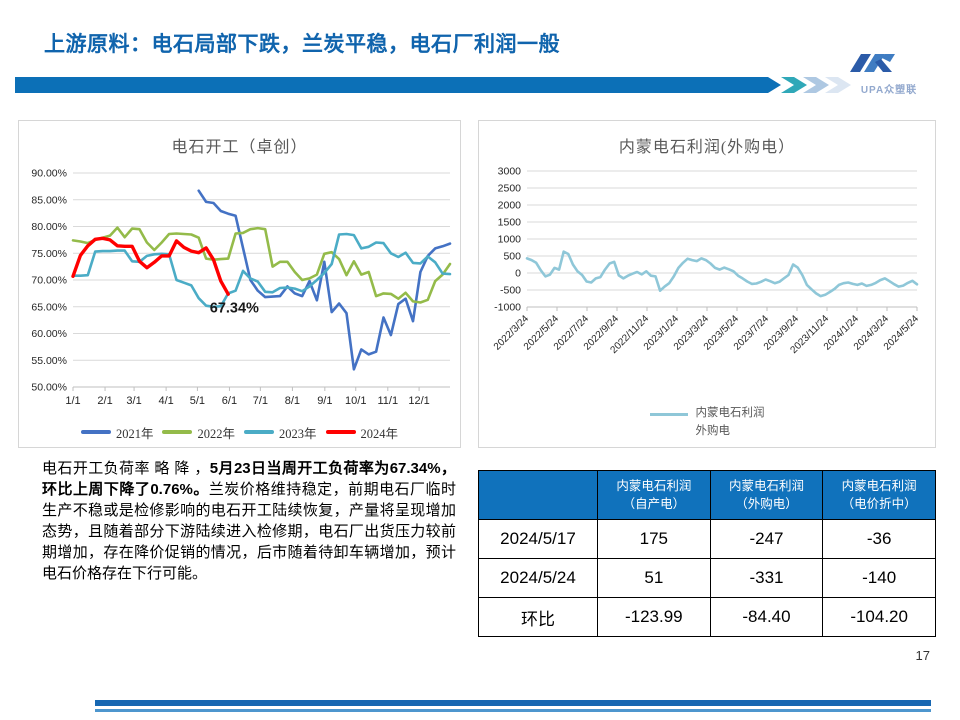 The width and height of the screenshot is (960, 720). What do you see at coordinates (510, 172) in the screenshot?
I see `svg-text: 3000` at bounding box center [510, 172].